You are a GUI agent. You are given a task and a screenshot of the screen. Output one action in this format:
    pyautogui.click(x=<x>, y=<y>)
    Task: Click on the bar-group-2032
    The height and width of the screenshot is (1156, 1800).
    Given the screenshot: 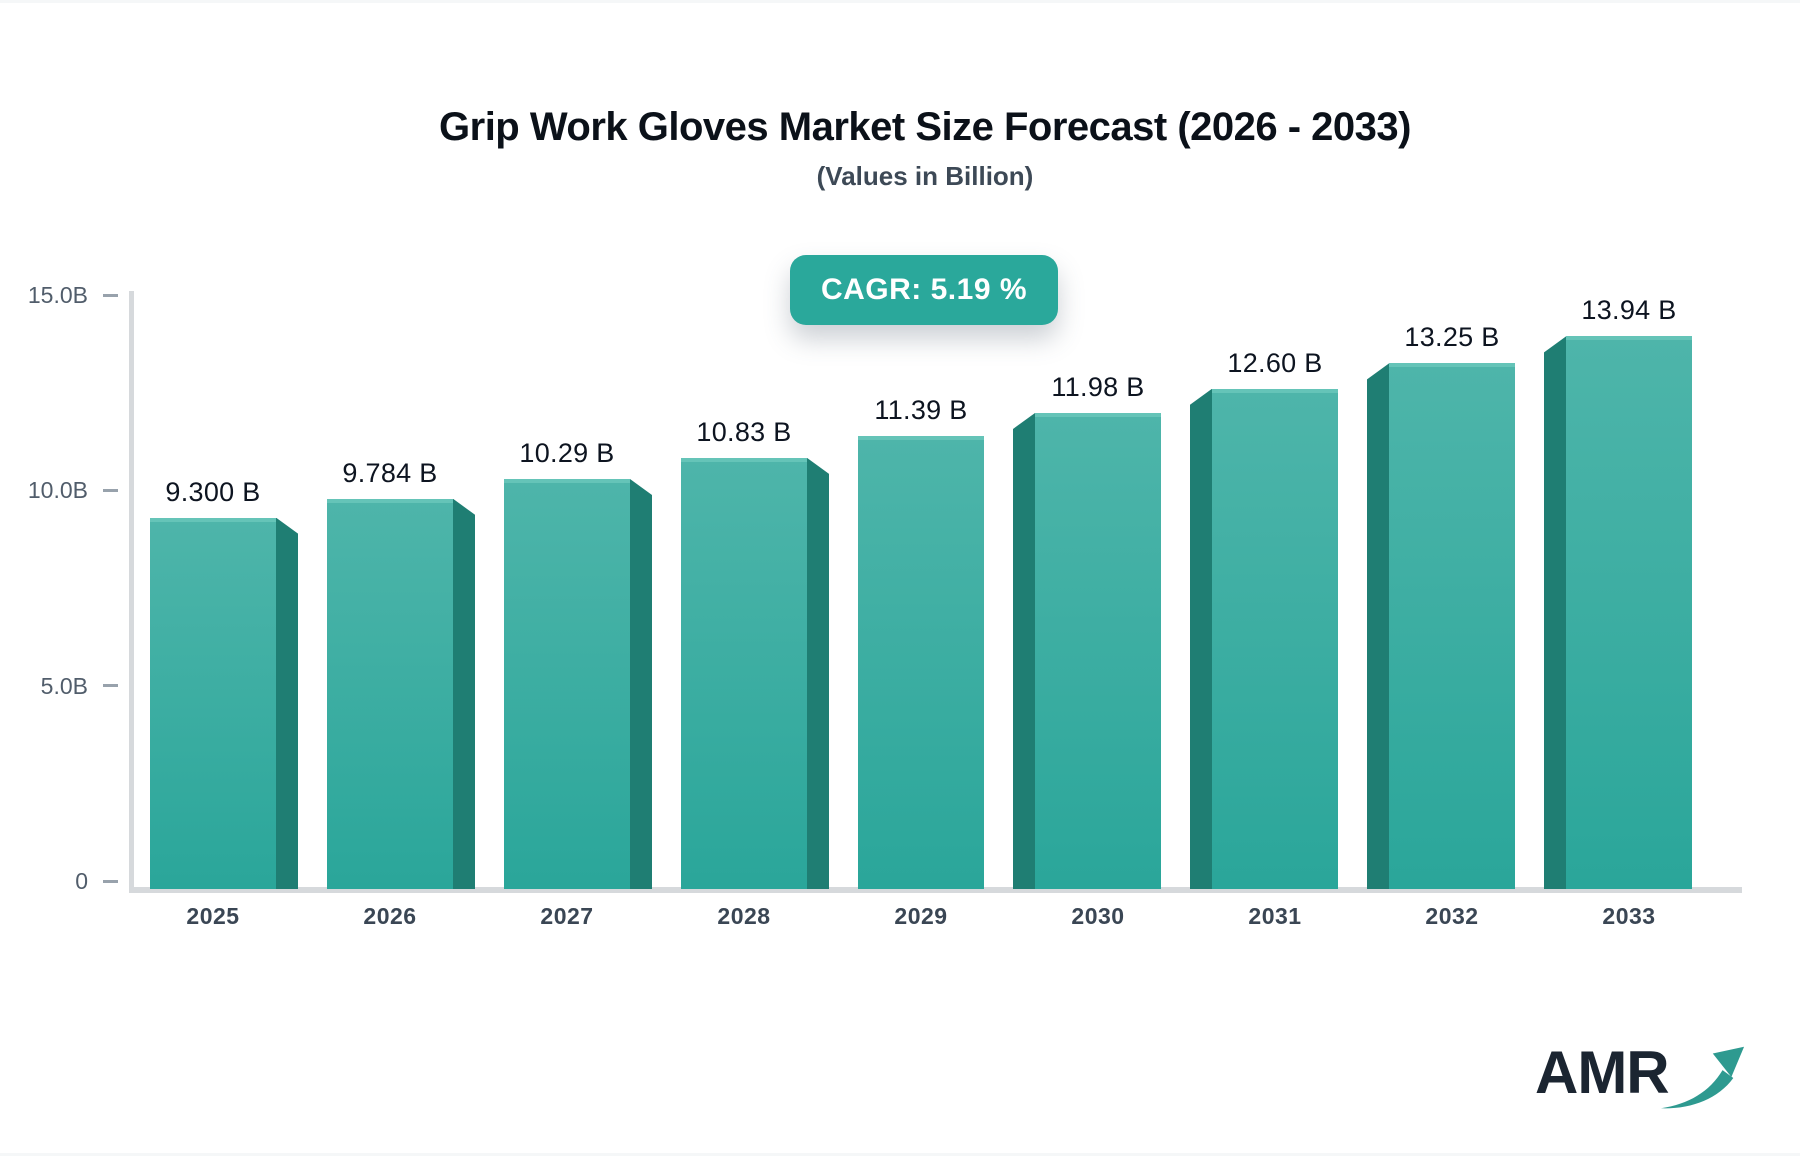 What is the action you would take?
    pyautogui.click(x=1441, y=626)
    